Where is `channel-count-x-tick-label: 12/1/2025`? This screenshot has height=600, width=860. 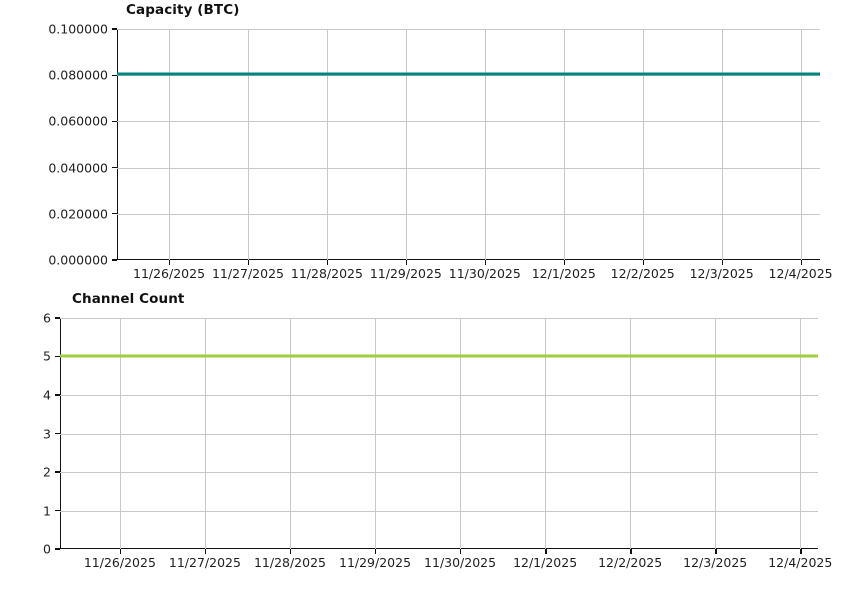 channel-count-x-tick-label: 12/1/2025 is located at coordinates (545, 562).